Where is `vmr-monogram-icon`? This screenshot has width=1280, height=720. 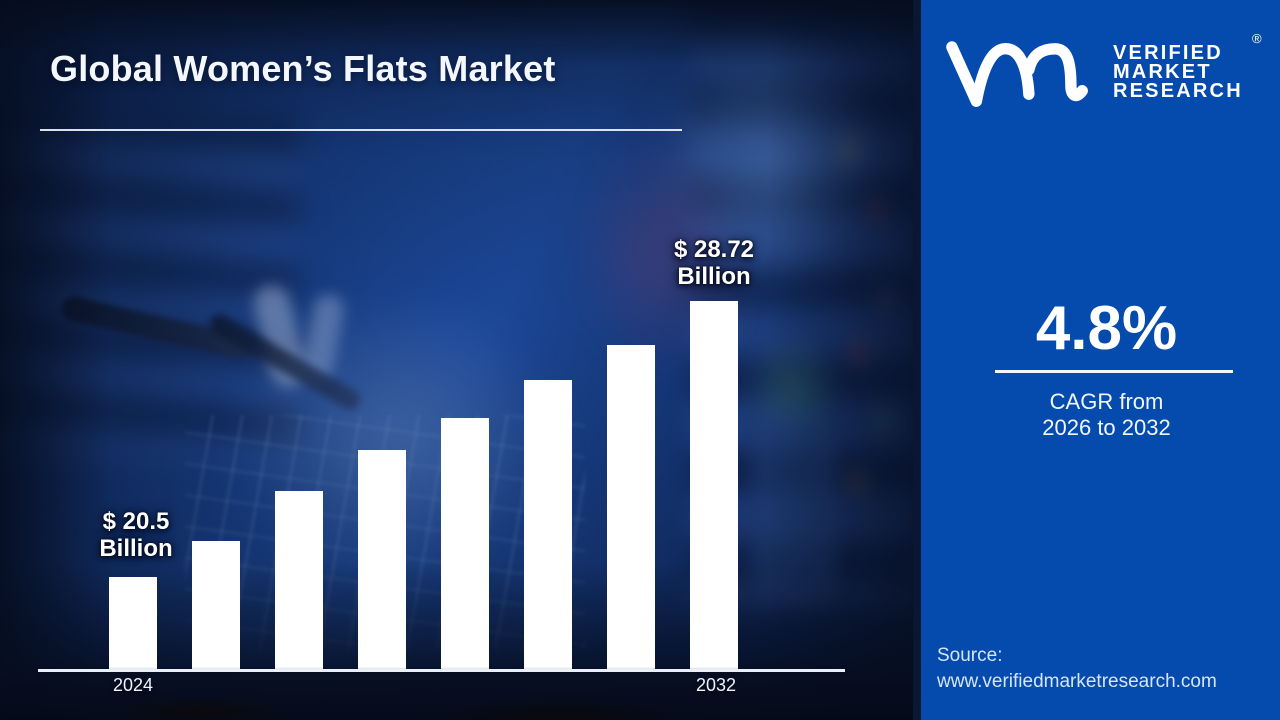 vmr-monogram-icon is located at coordinates (1017, 74).